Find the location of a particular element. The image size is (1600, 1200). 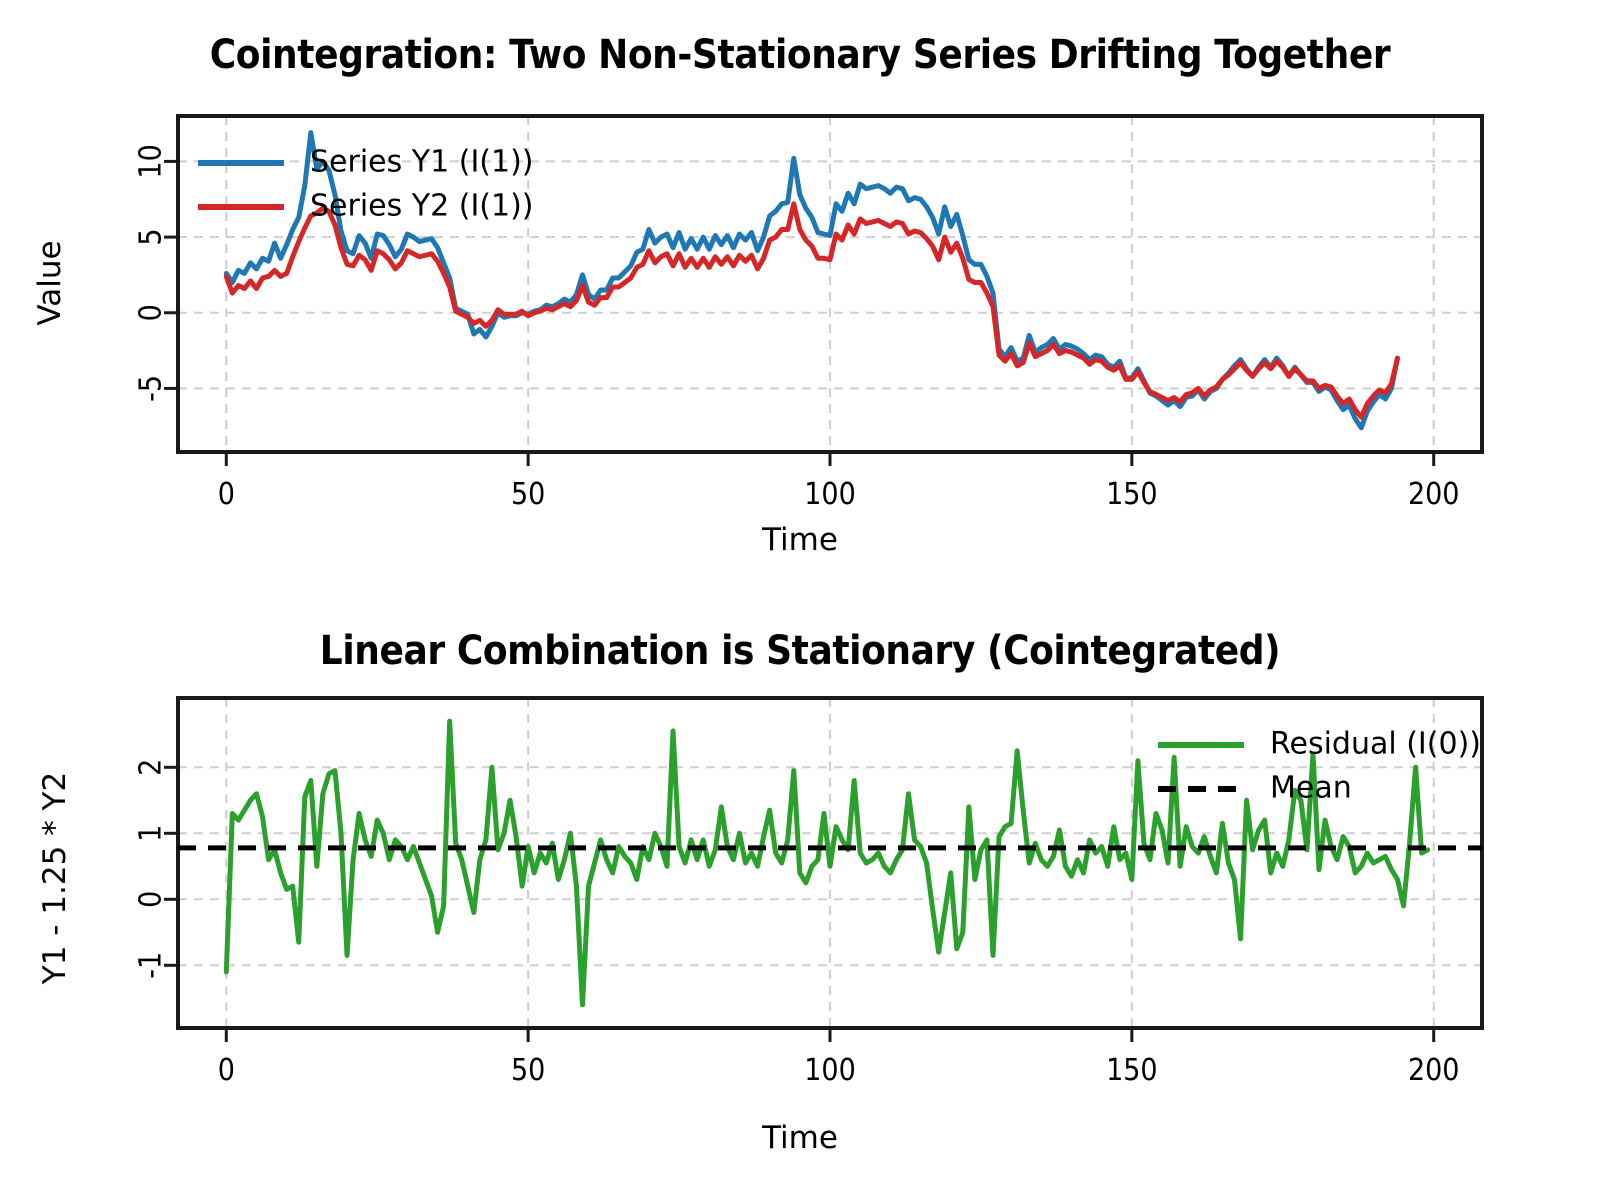

y-tick-label: 5 is located at coordinates (151, 236).